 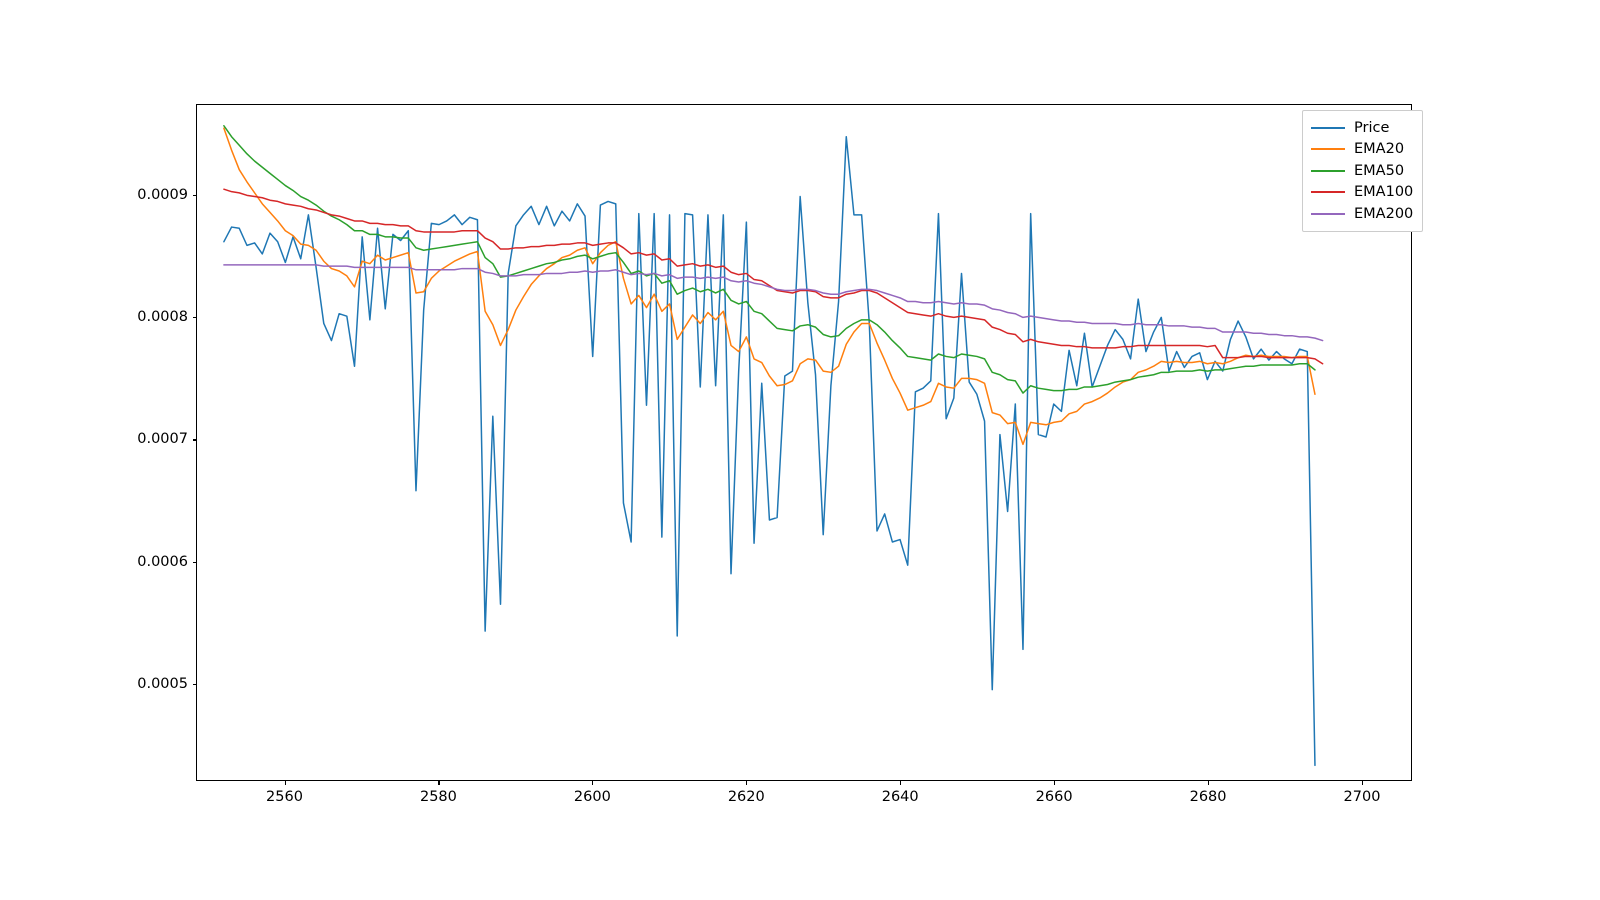 I want to click on x-tick-label: 2700, so click(x=1362, y=797).